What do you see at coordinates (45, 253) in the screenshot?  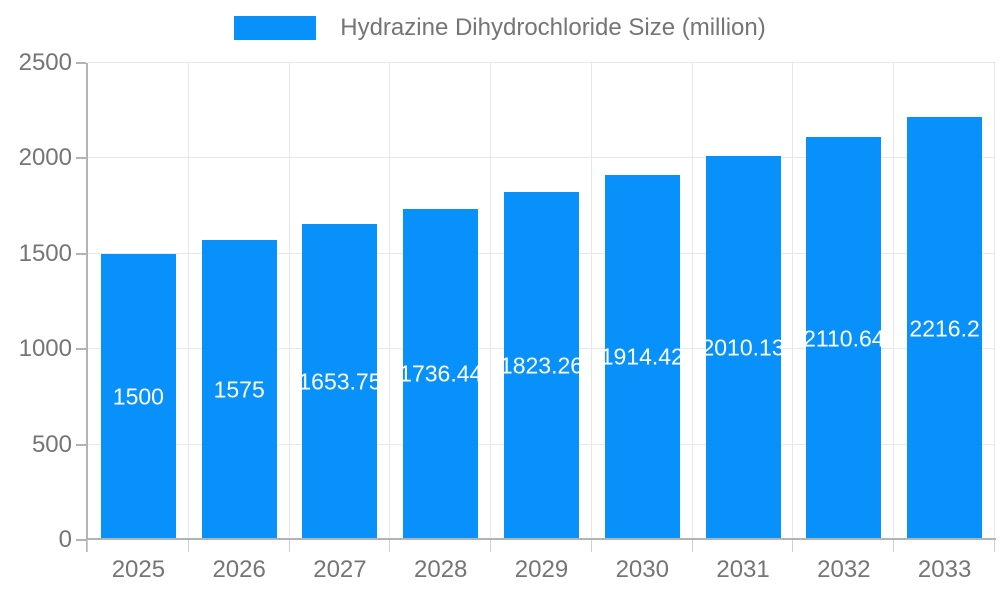 I see `y-tick-label: 1500` at bounding box center [45, 253].